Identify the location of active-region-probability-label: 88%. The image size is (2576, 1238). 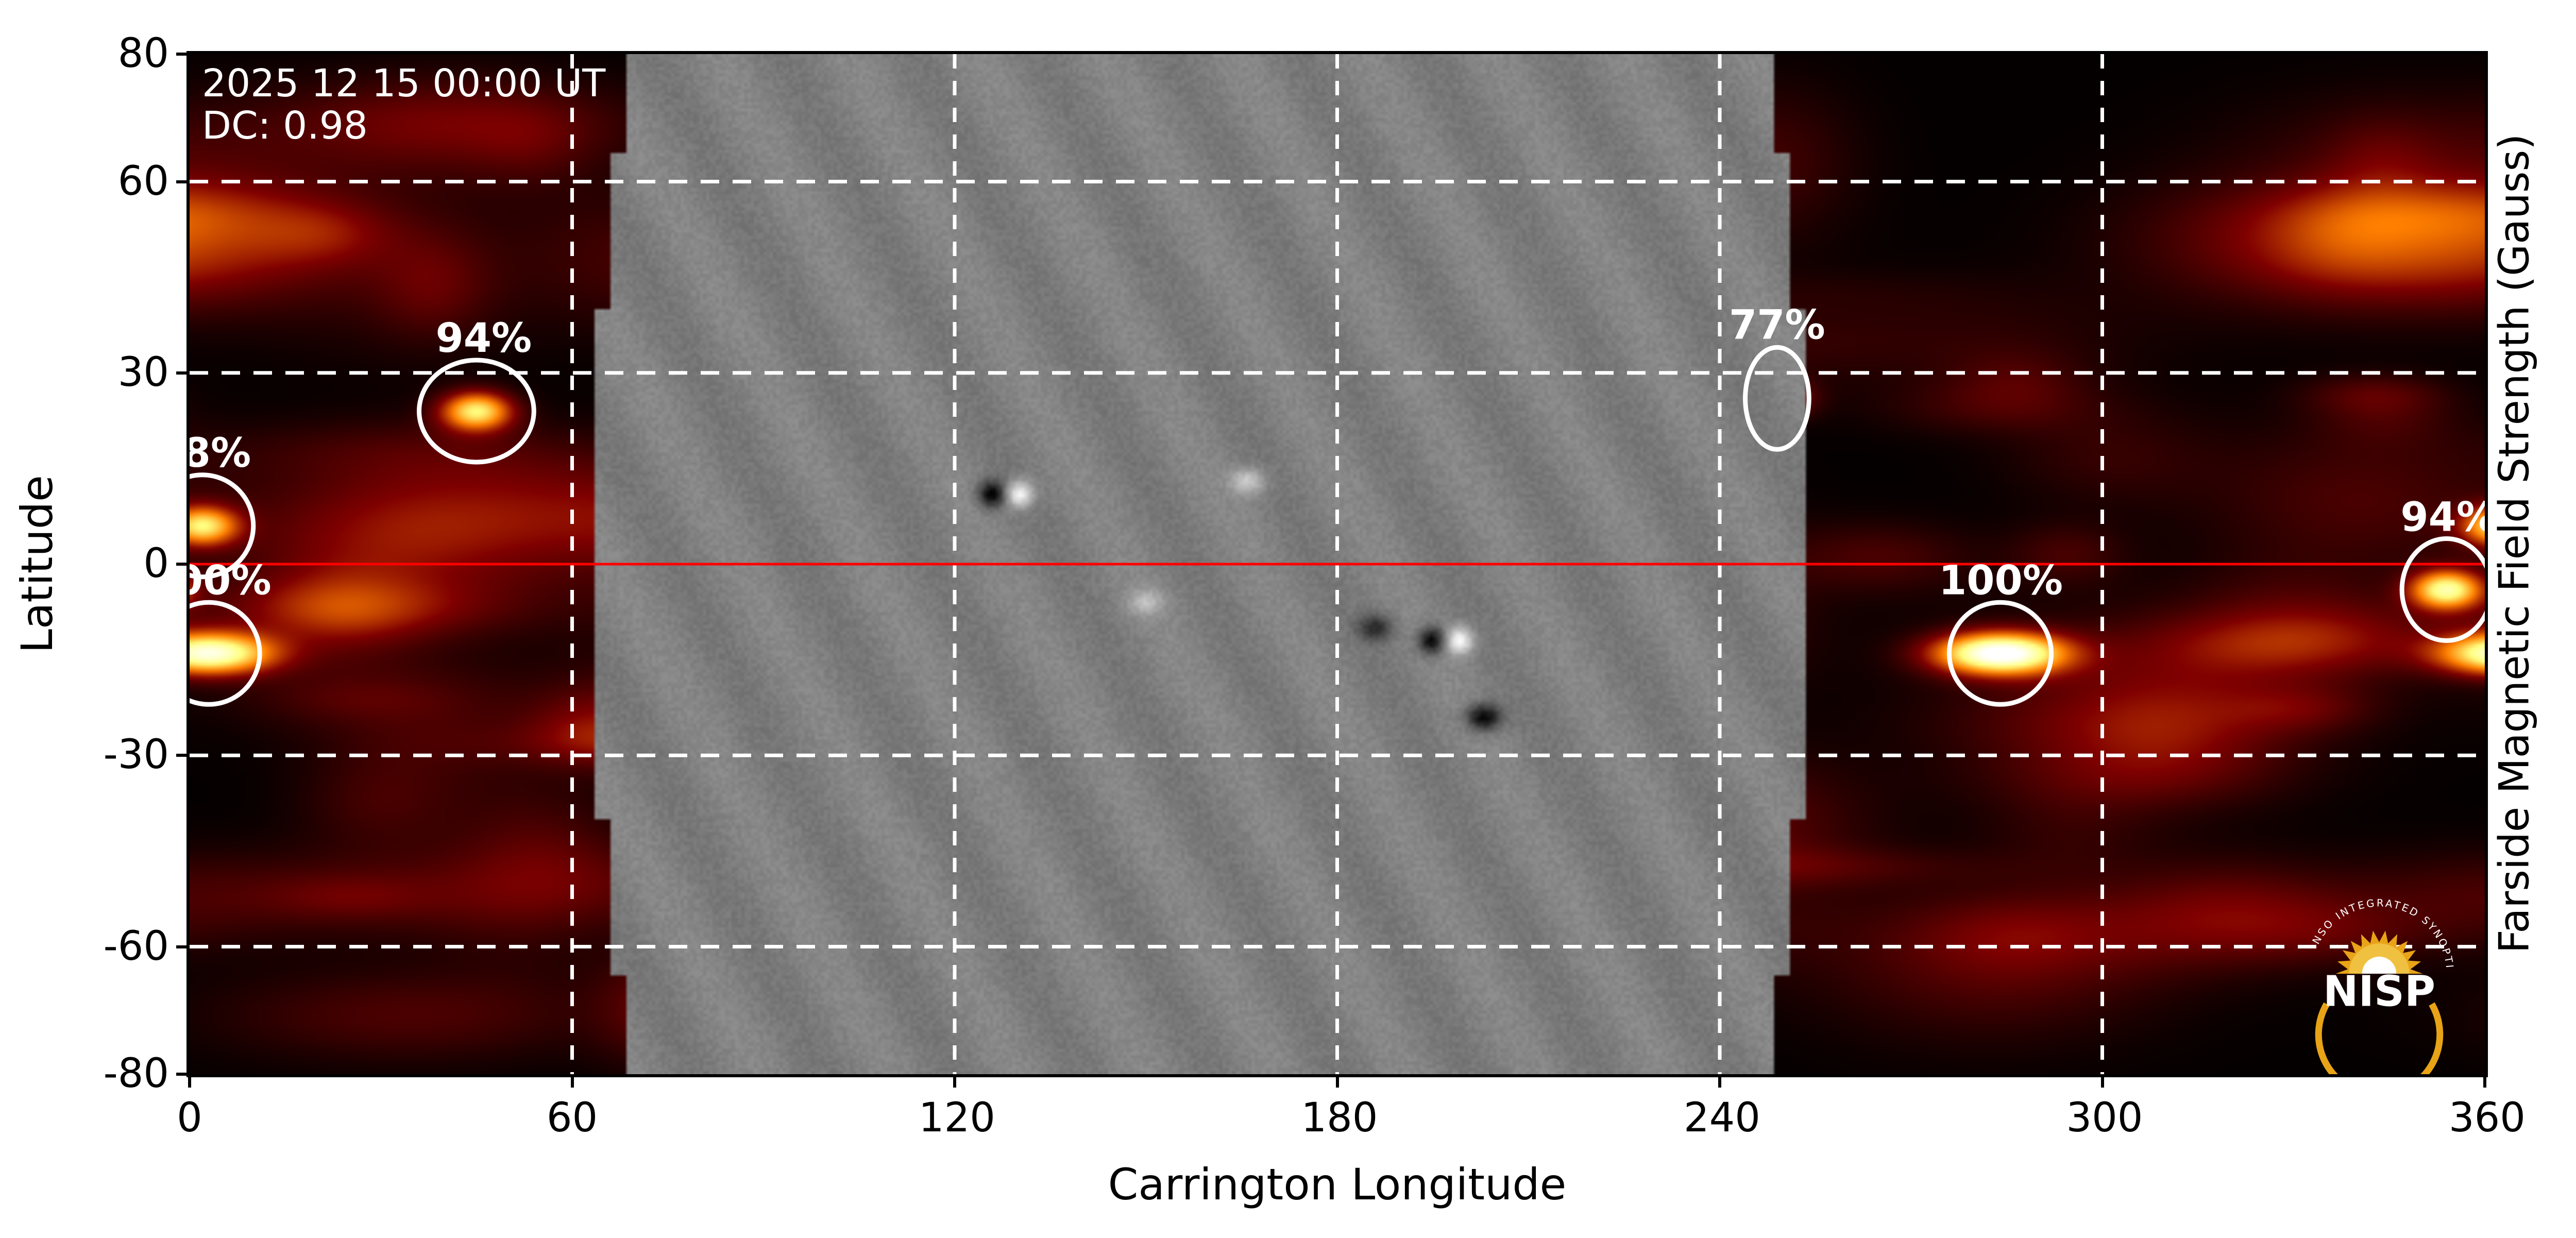
(220, 453).